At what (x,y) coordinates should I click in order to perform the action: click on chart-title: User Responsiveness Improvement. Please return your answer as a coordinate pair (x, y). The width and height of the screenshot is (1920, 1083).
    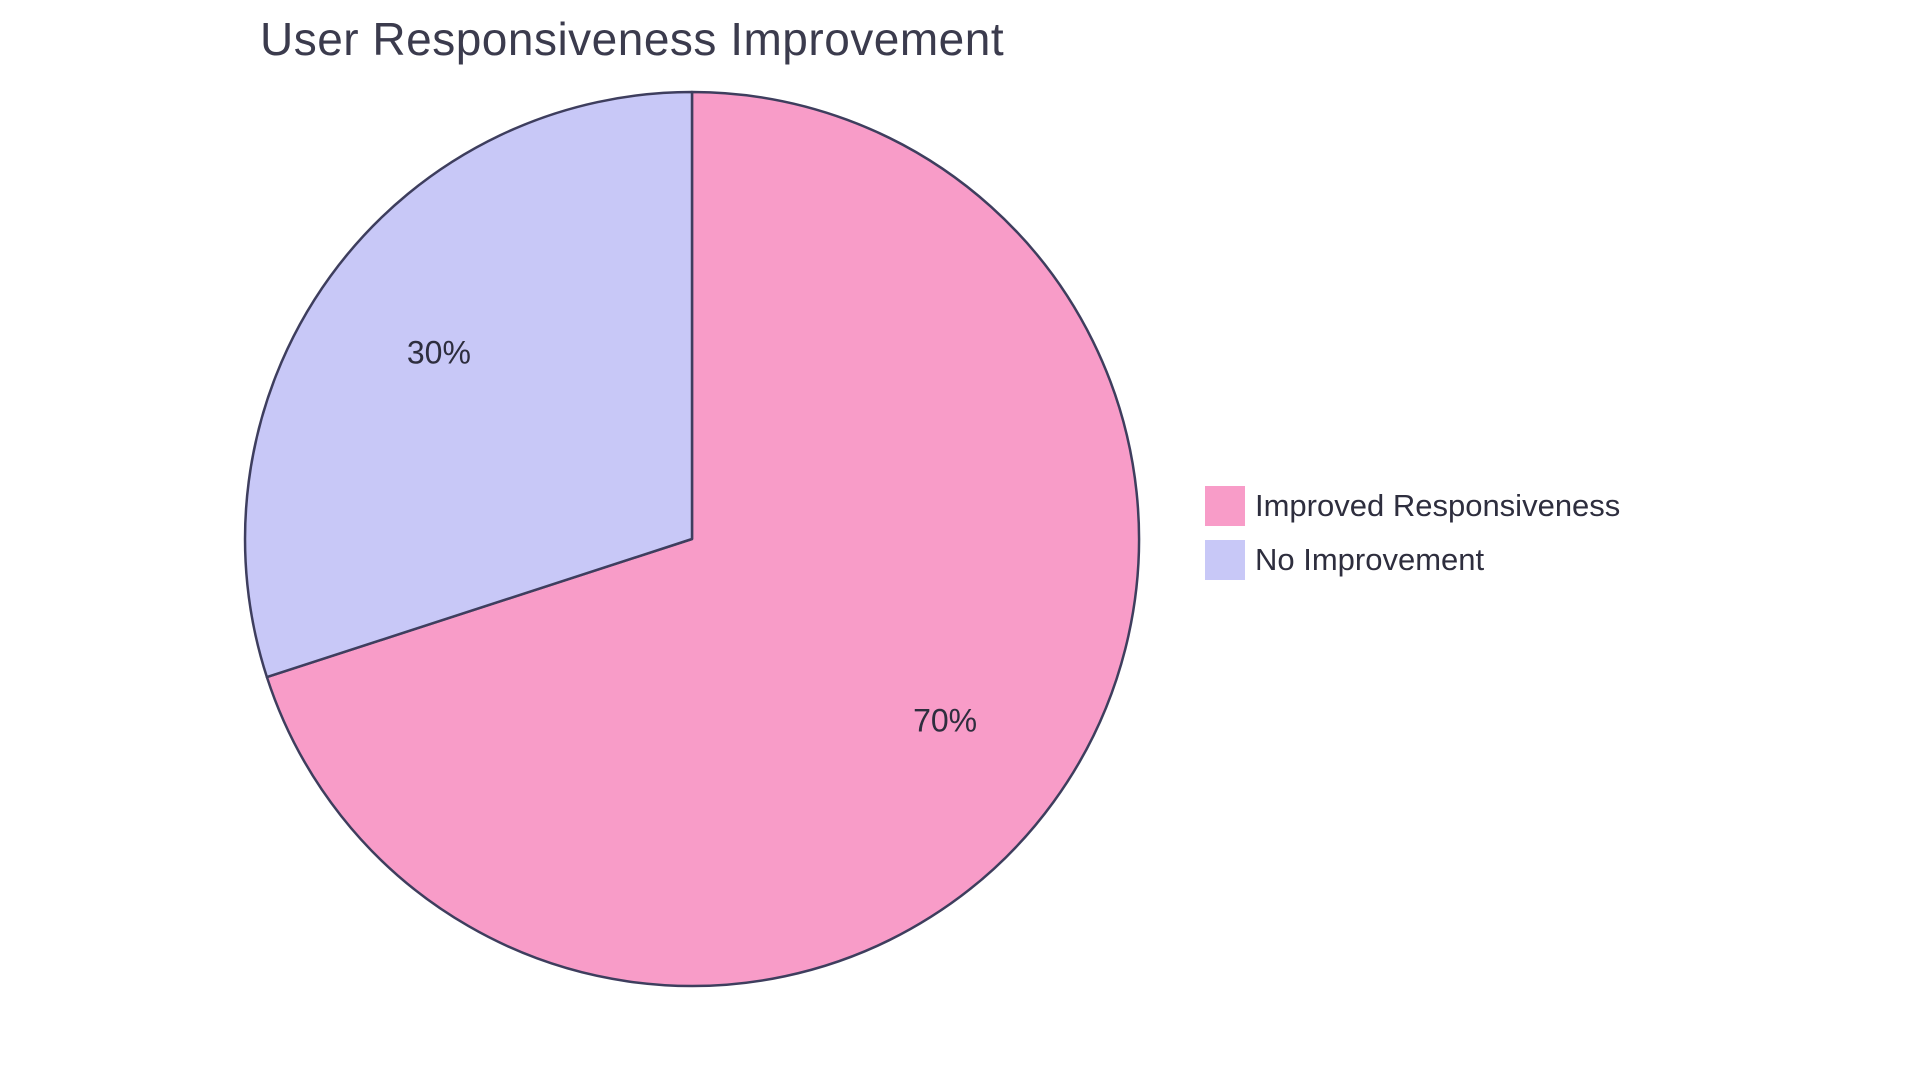
    Looking at the image, I should click on (632, 39).